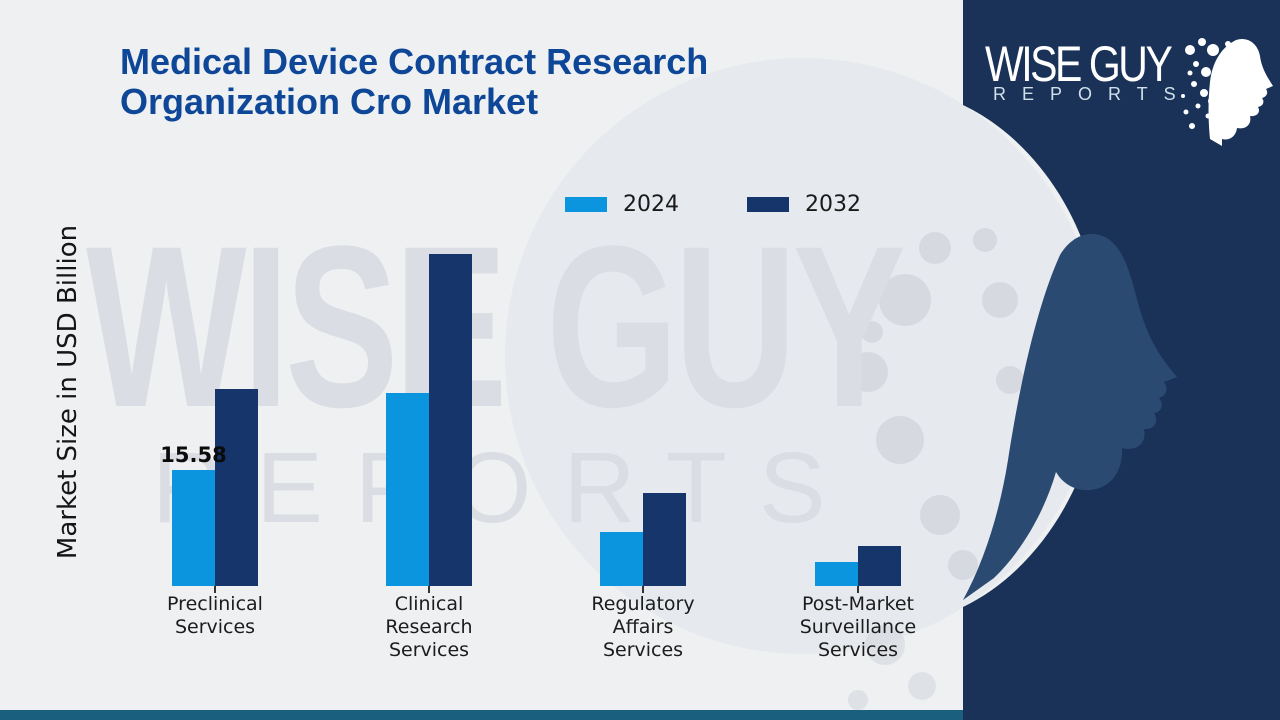  Describe the element at coordinates (429, 589) in the screenshot. I see `x-tick-clinical-research-services` at that location.